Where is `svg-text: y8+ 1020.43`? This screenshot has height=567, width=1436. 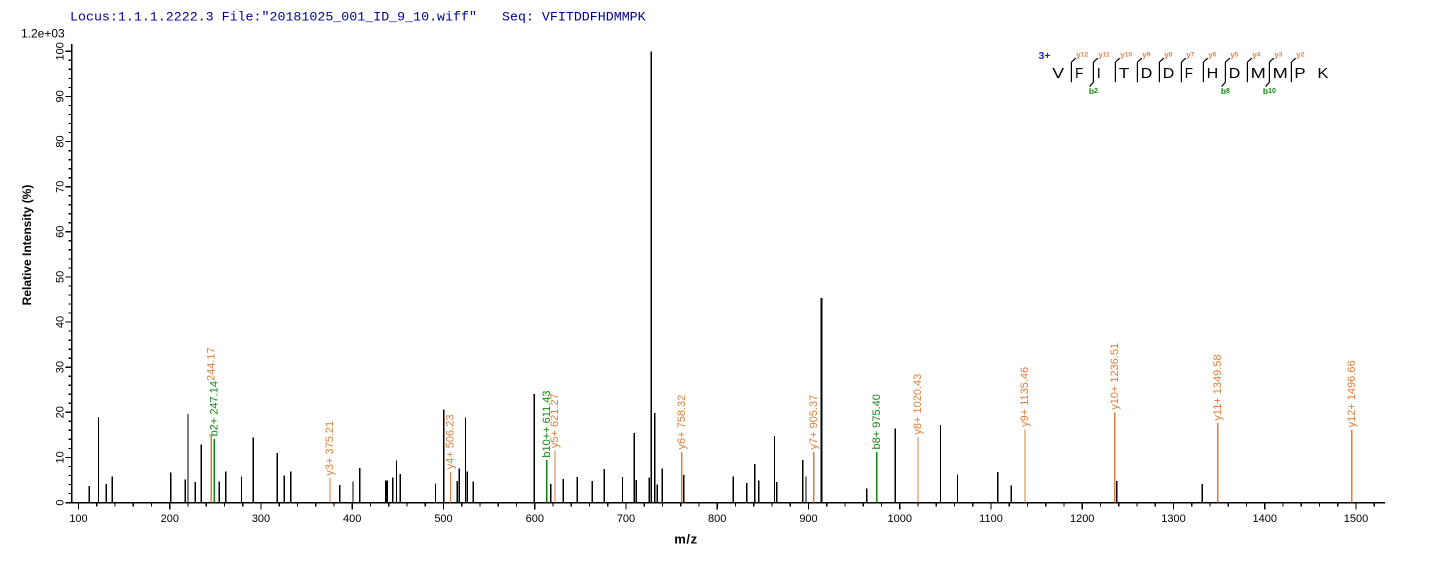 svg-text: y8+ 1020.43 is located at coordinates (918, 404).